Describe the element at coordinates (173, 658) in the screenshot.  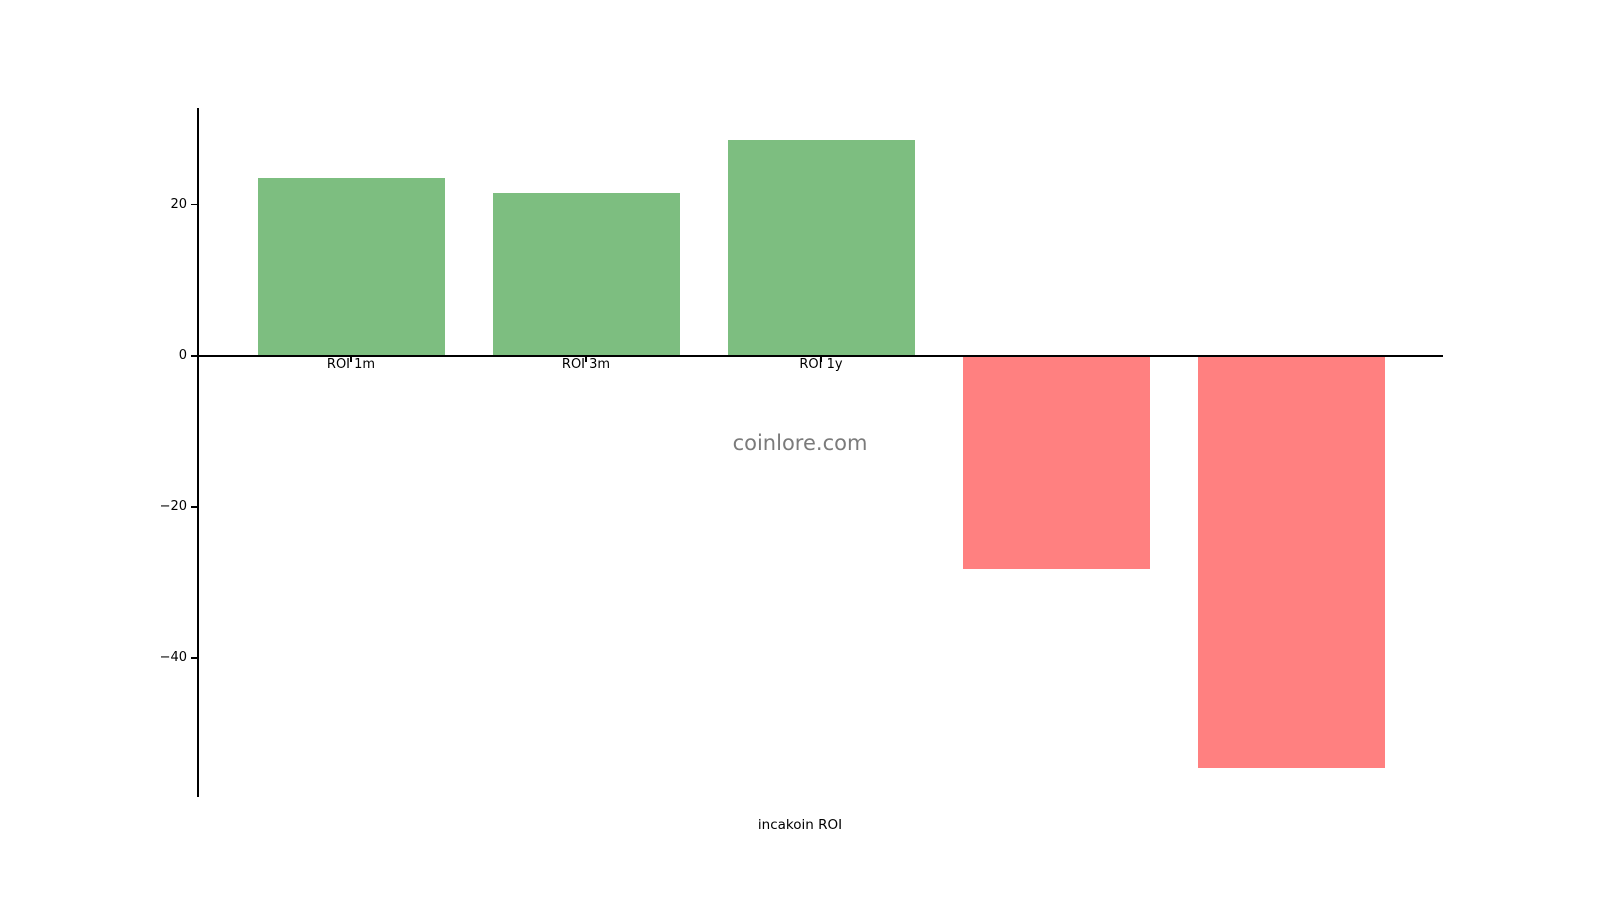
I see `y-tick-label: −40` at that location.